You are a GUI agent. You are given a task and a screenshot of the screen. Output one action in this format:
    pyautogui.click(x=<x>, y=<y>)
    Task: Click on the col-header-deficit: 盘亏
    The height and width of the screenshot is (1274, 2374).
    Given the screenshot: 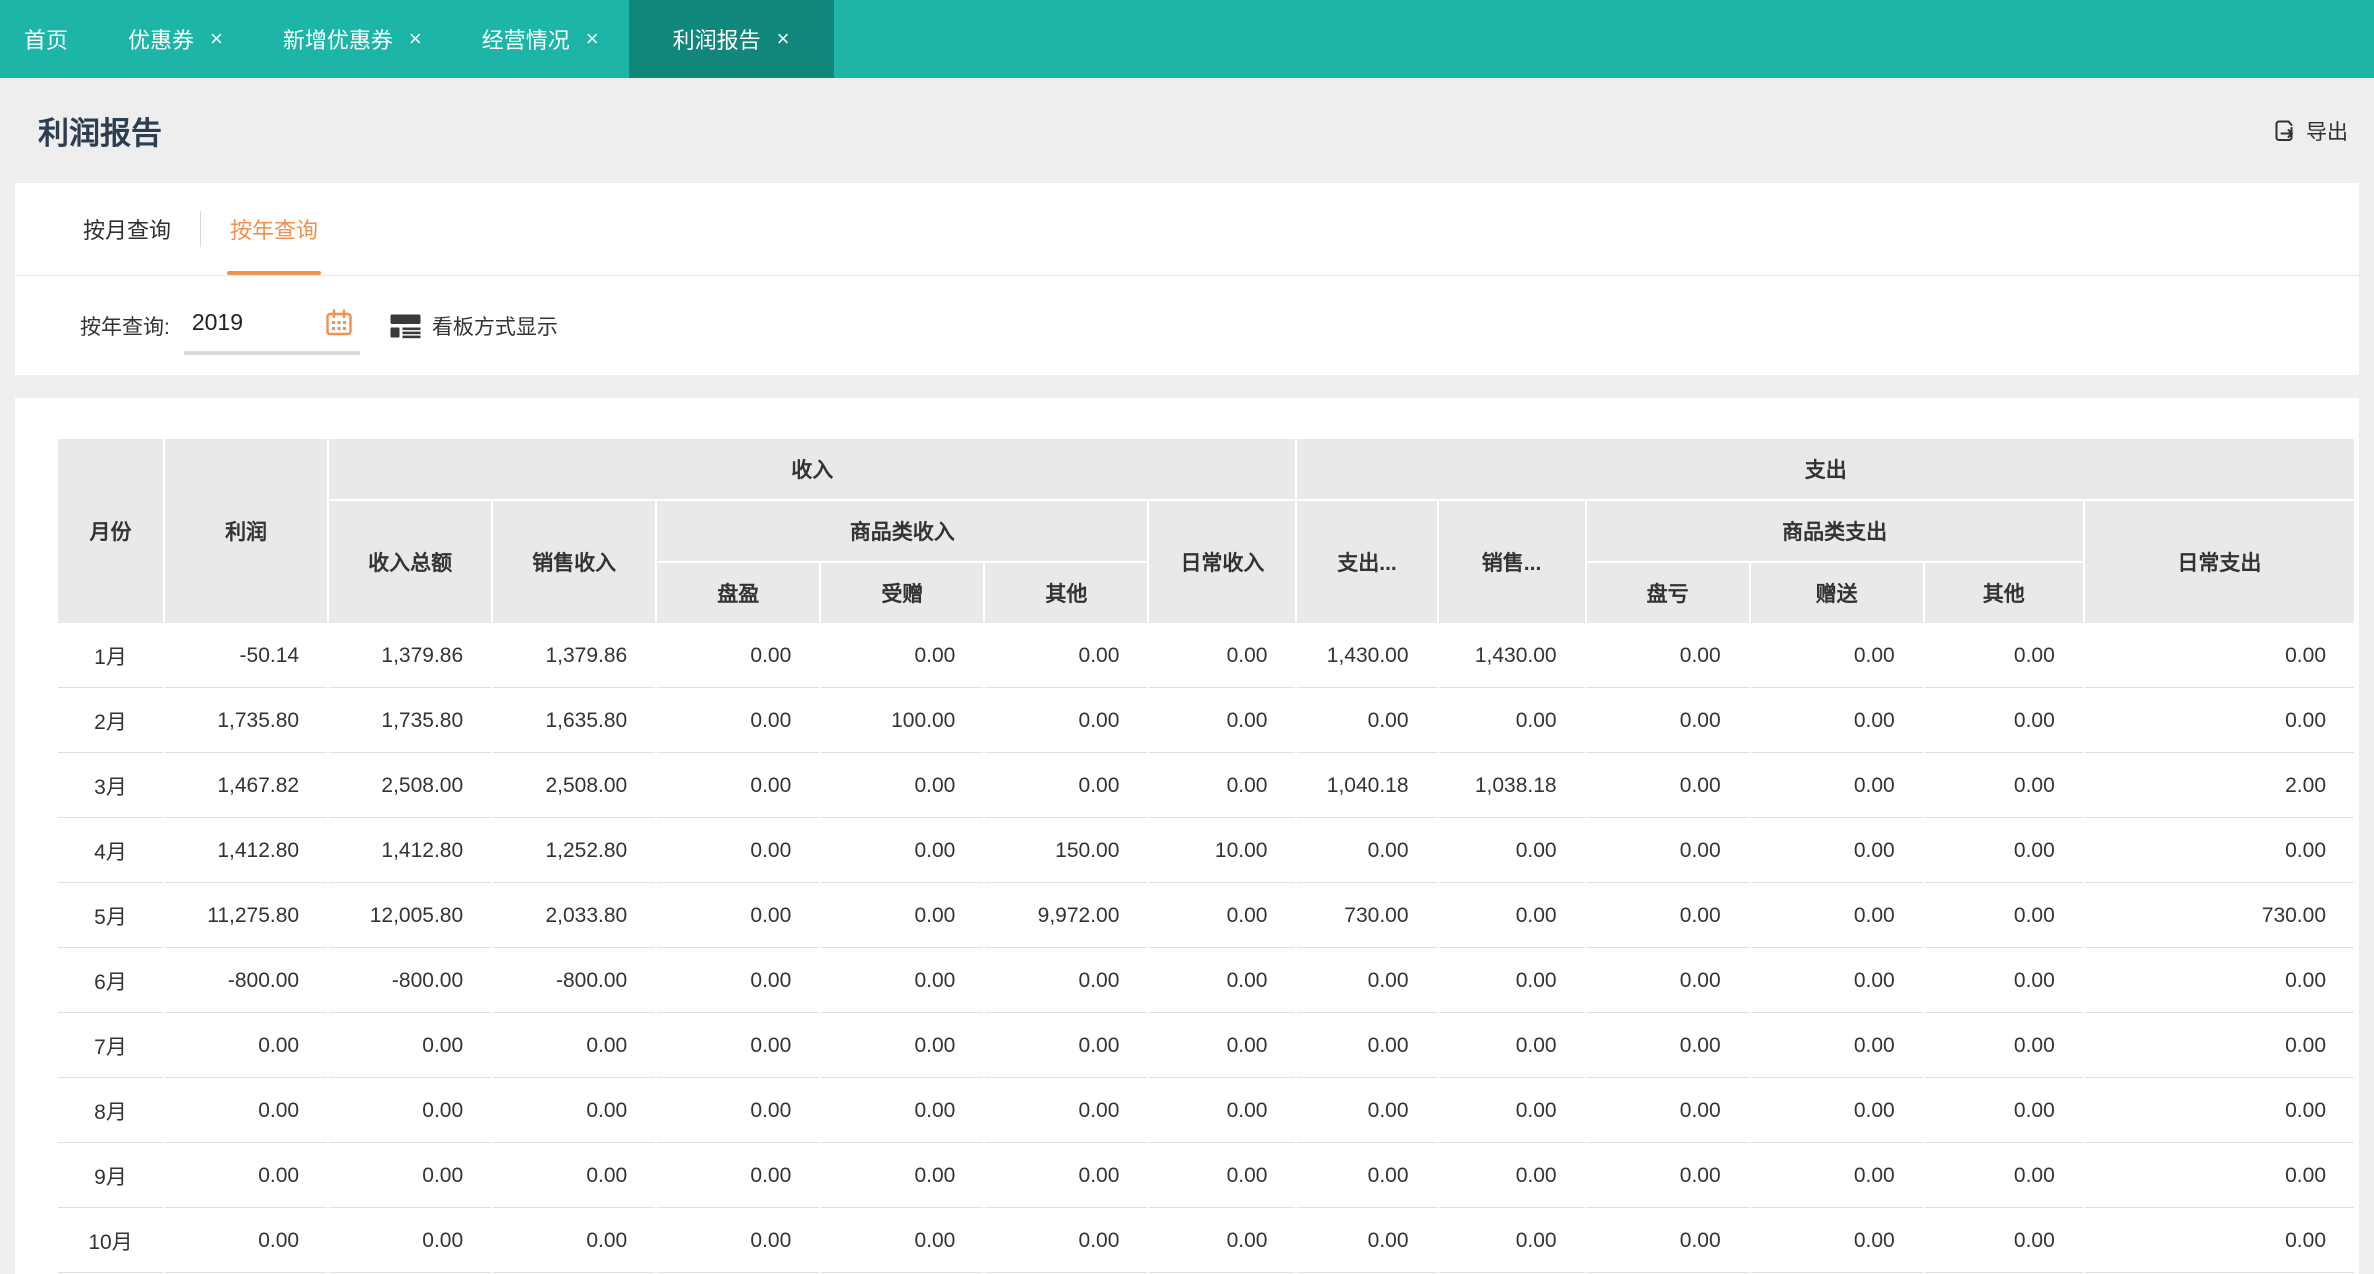 What is the action you would take?
    pyautogui.click(x=1667, y=593)
    